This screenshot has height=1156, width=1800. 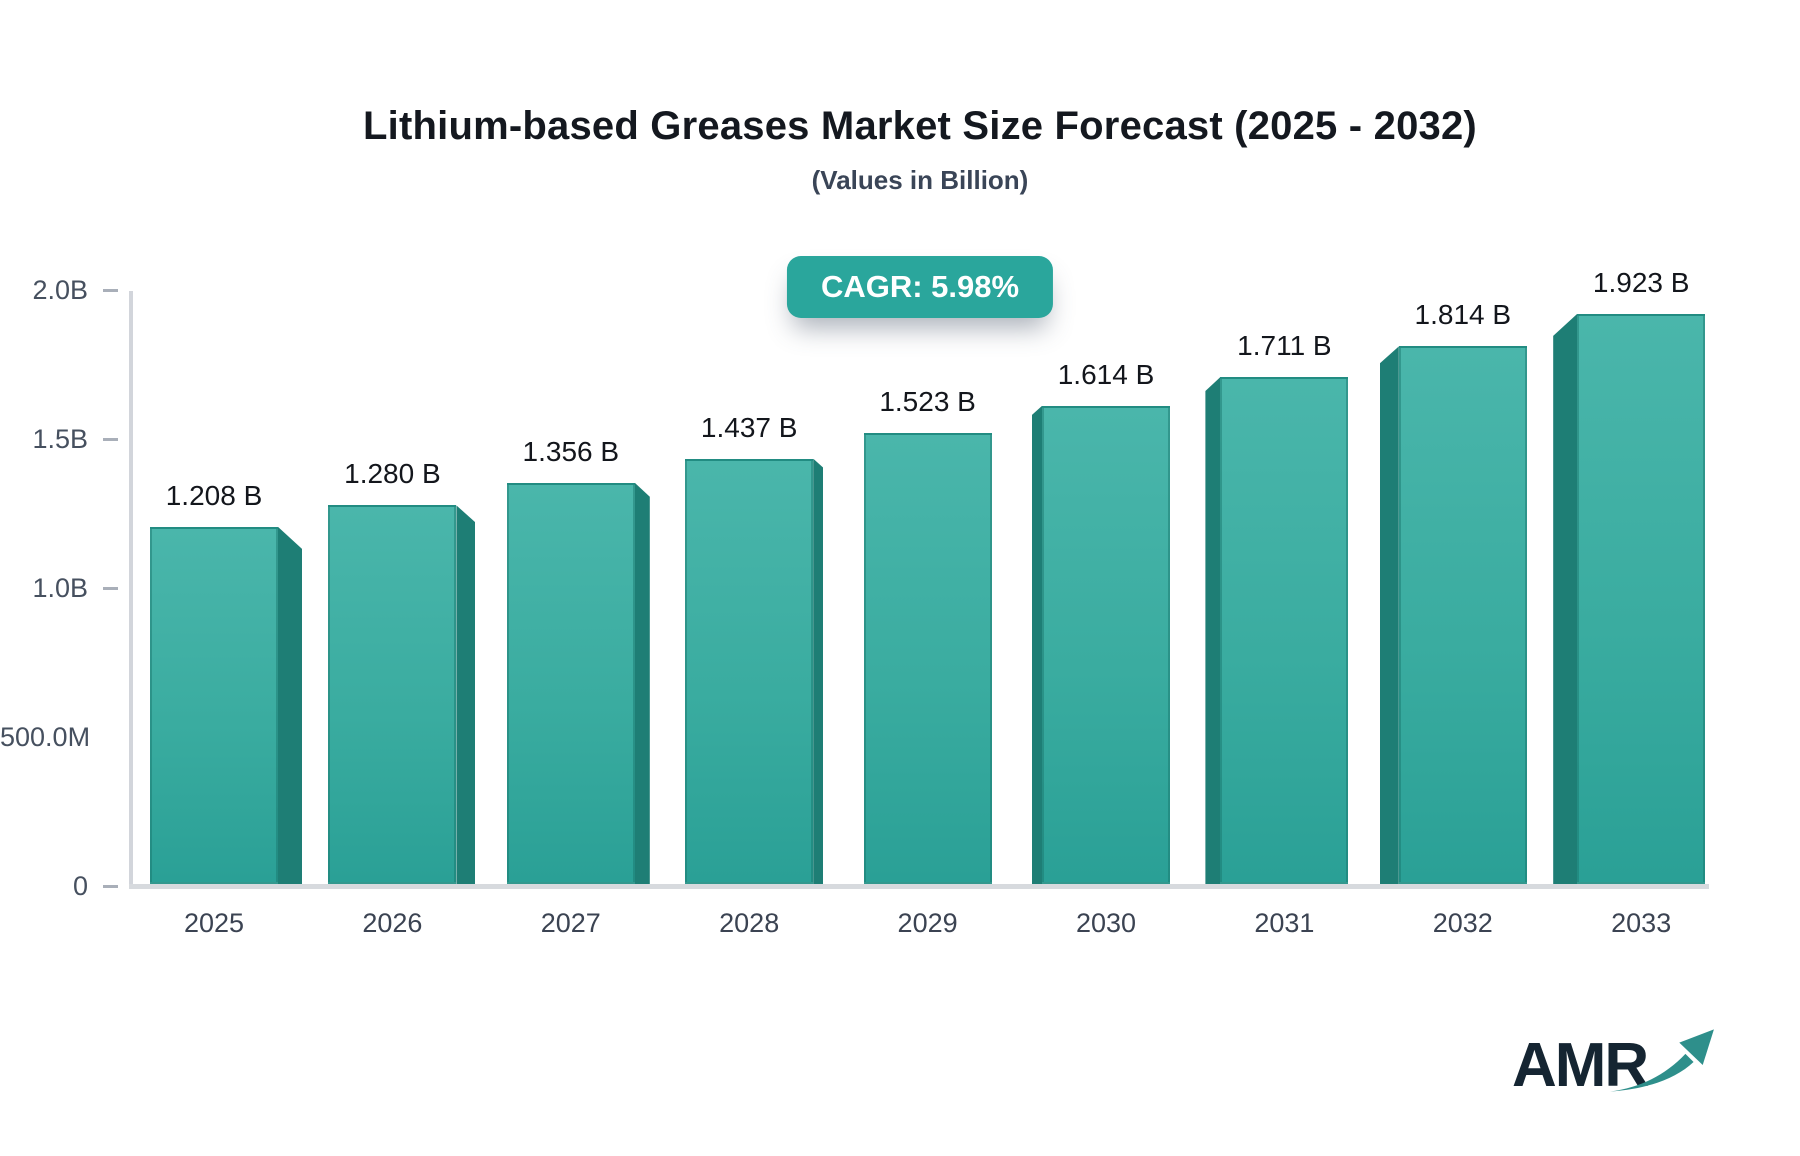 I want to click on bar-2025, so click(x=214, y=705).